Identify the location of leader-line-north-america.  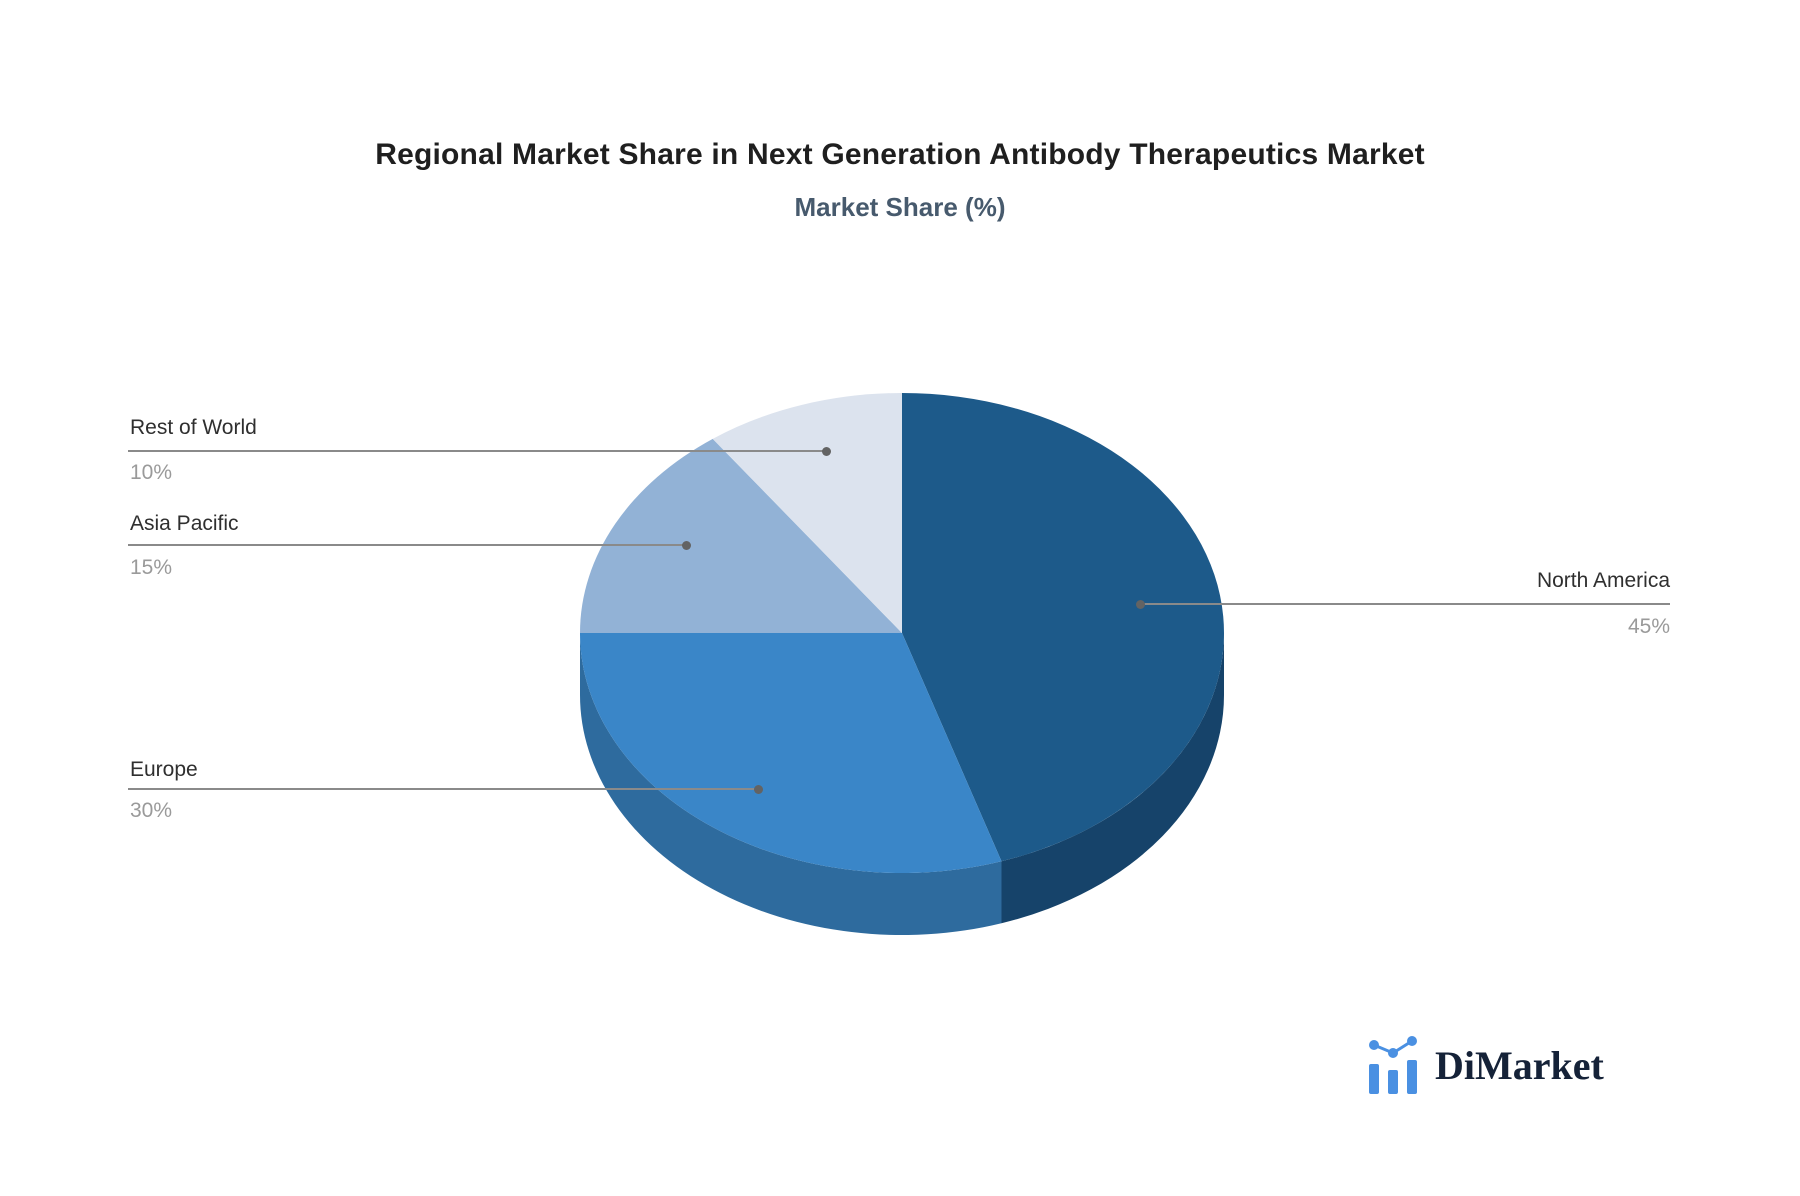
(1405, 604).